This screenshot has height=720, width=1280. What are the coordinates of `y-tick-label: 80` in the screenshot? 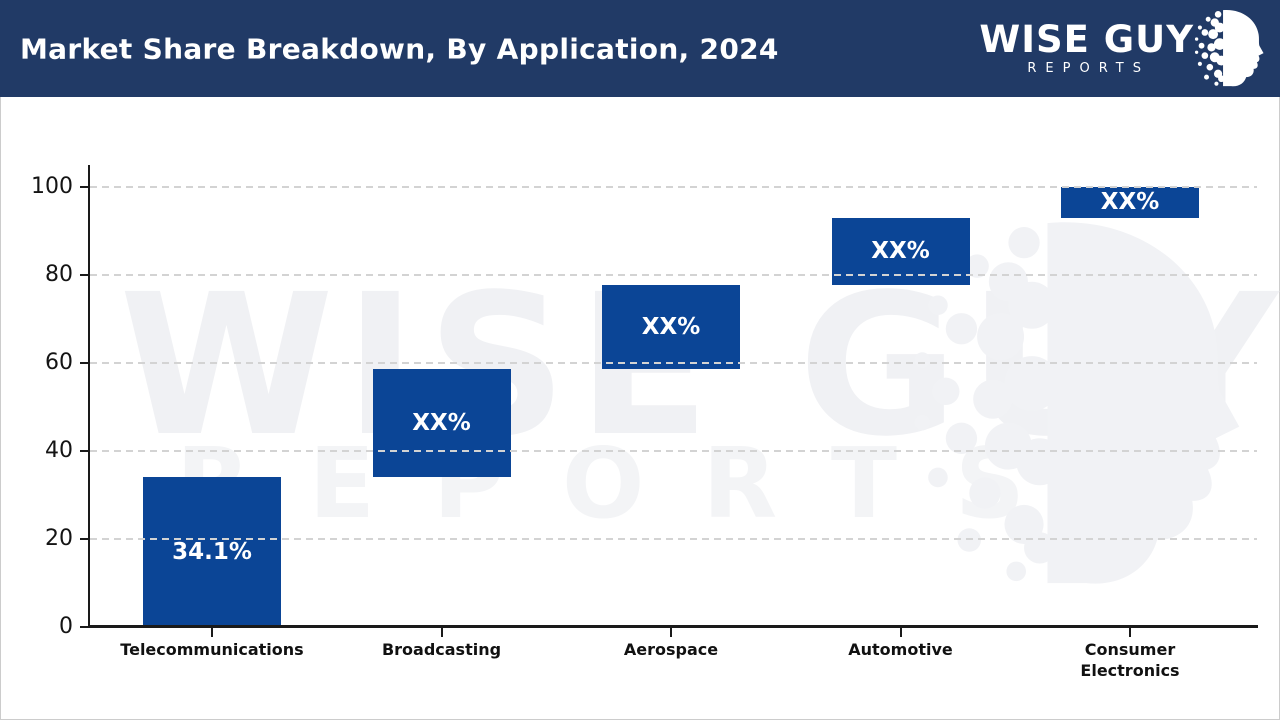 It's located at (59, 274).